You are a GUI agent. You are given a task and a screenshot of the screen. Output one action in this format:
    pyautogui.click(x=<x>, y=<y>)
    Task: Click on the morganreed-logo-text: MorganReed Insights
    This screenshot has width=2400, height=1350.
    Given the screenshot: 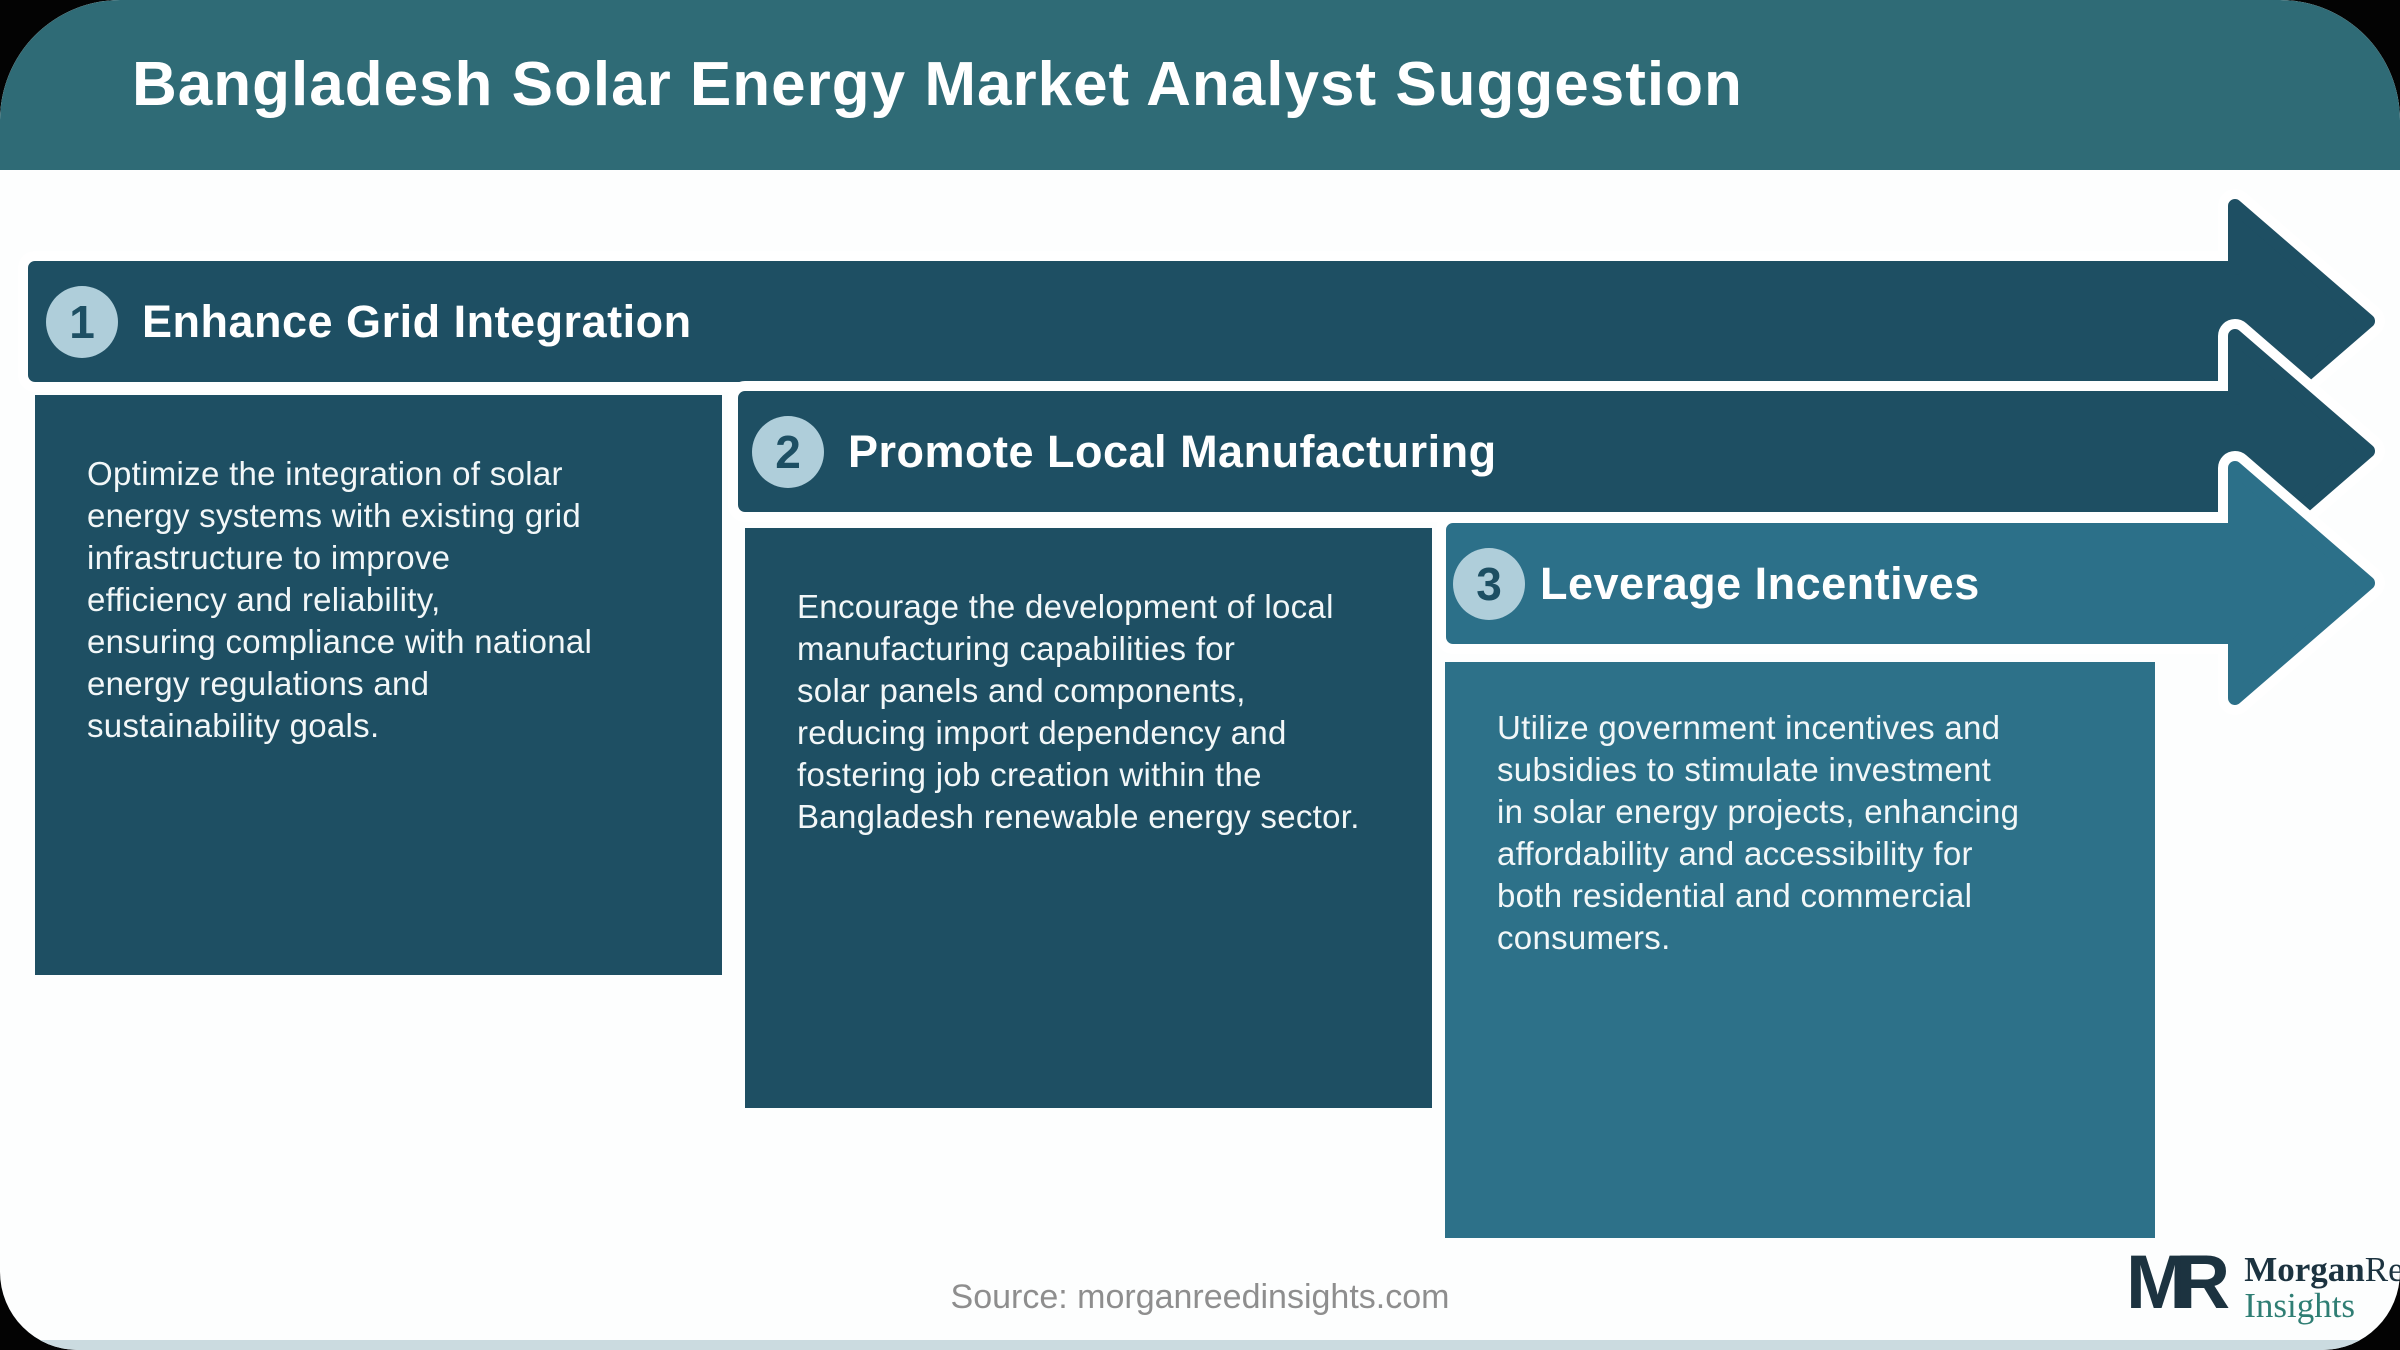 What is the action you would take?
    pyautogui.click(x=2322, y=1288)
    